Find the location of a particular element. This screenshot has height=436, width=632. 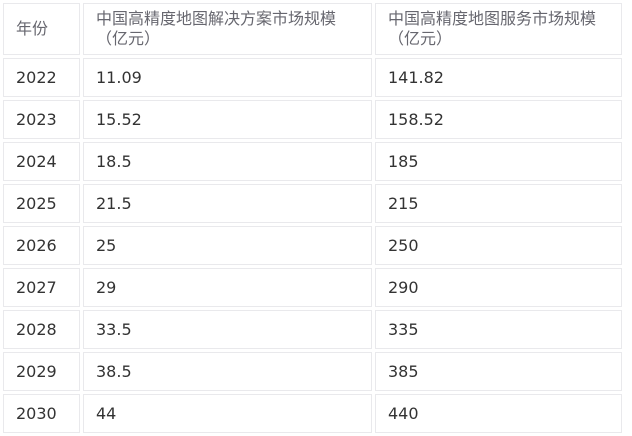

cell-solution-market-value: 29 is located at coordinates (227, 287).